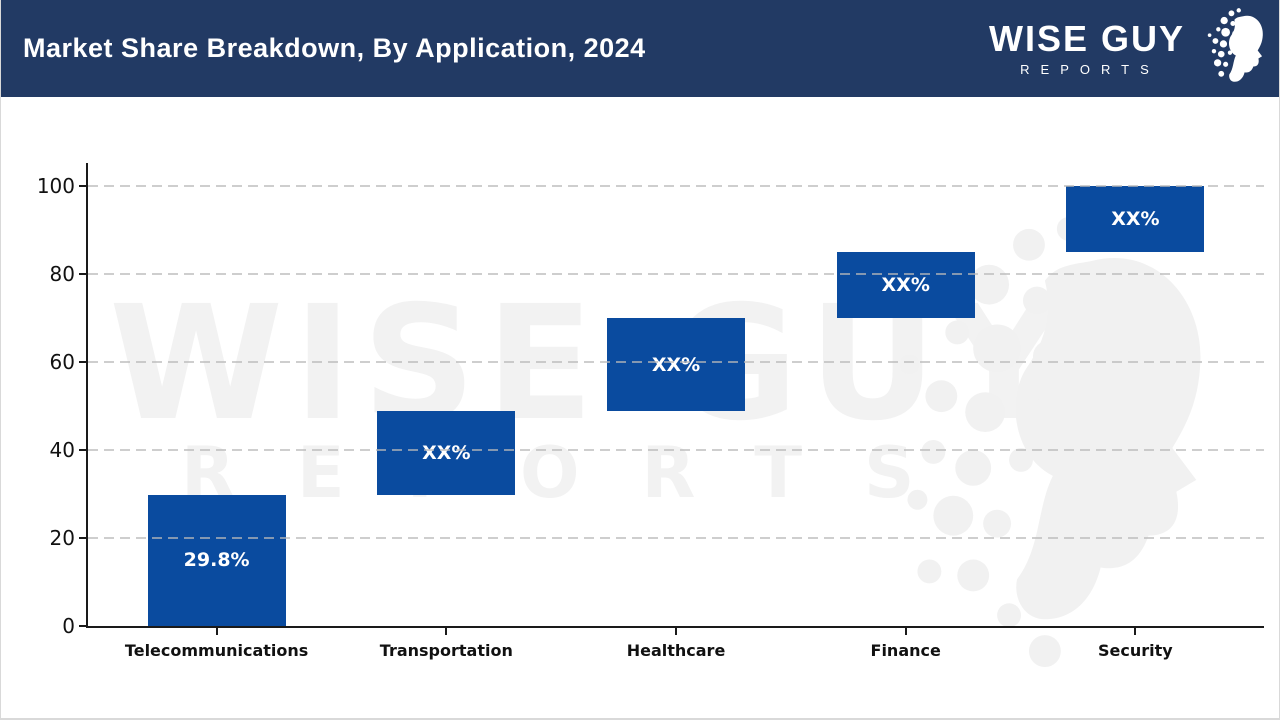 The width and height of the screenshot is (1280, 720). Describe the element at coordinates (675, 627) in the screenshot. I see `x-axis-line` at that location.